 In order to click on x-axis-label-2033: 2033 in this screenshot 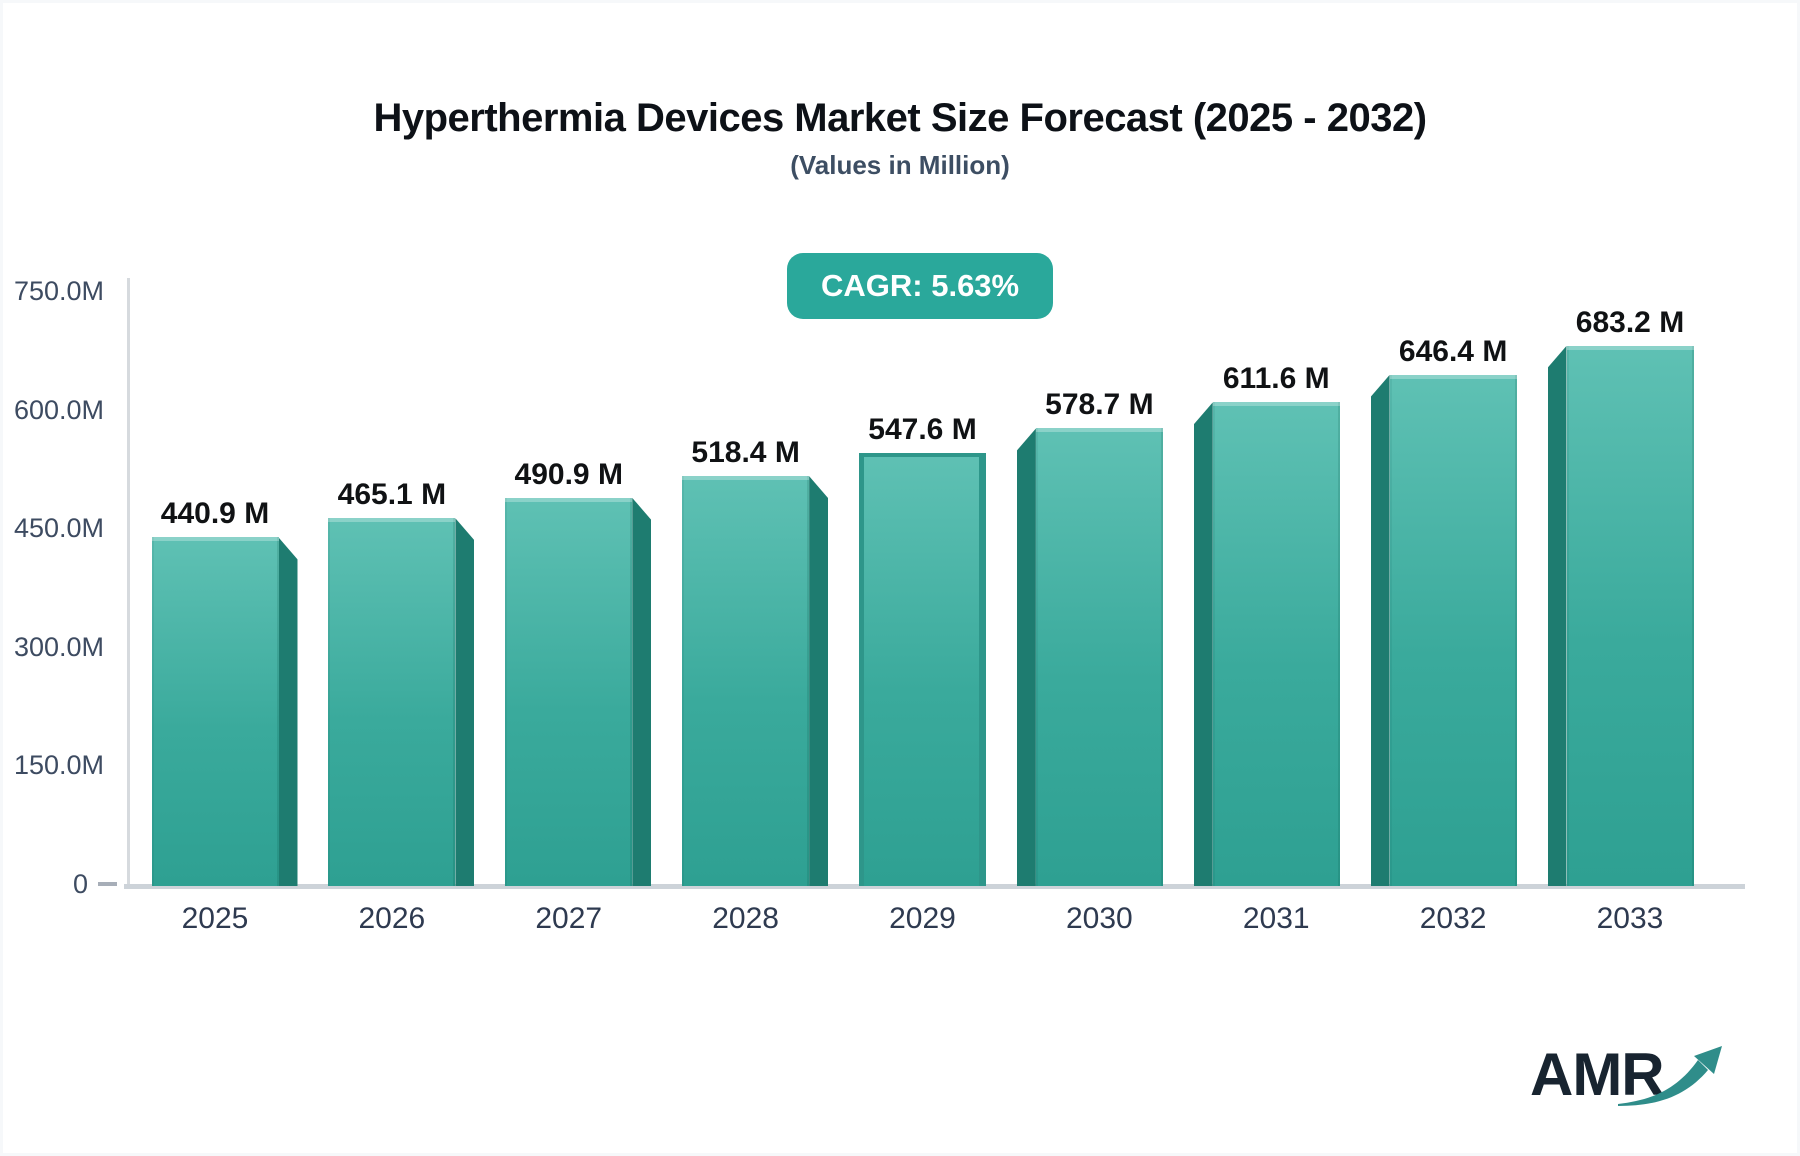, I will do `click(1630, 918)`.